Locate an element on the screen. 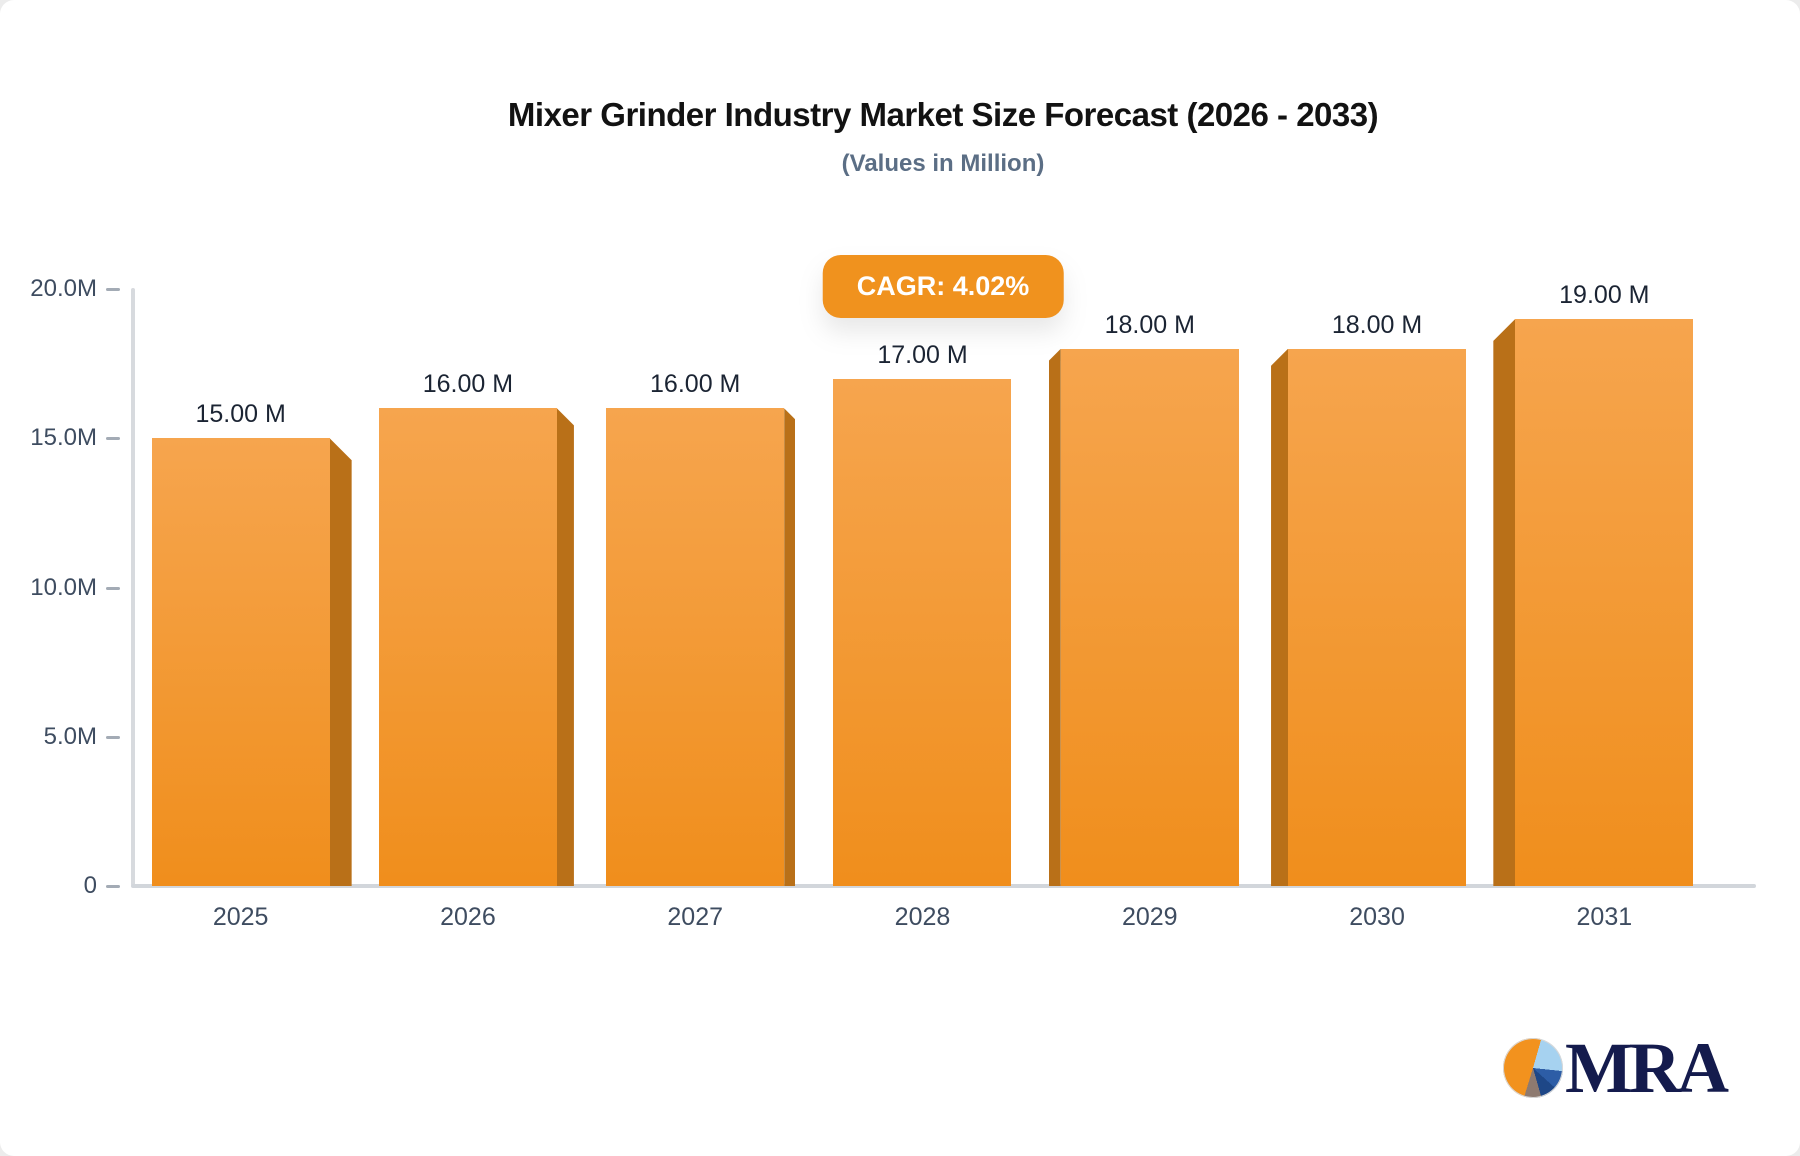 This screenshot has width=1800, height=1156. x-tick-label-2025: 2025 is located at coordinates (240, 917).